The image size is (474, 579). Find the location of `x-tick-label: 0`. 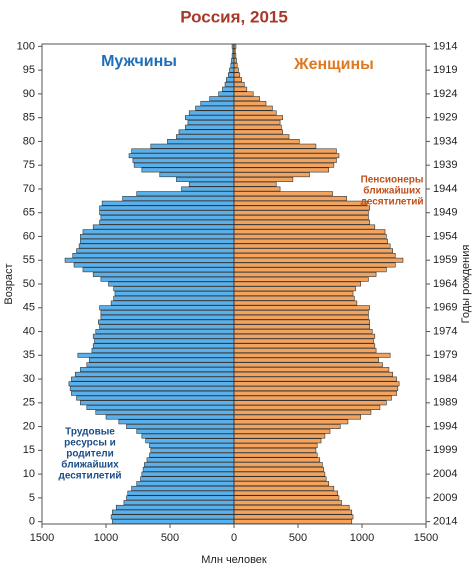

x-tick-label: 0 is located at coordinates (234, 538).